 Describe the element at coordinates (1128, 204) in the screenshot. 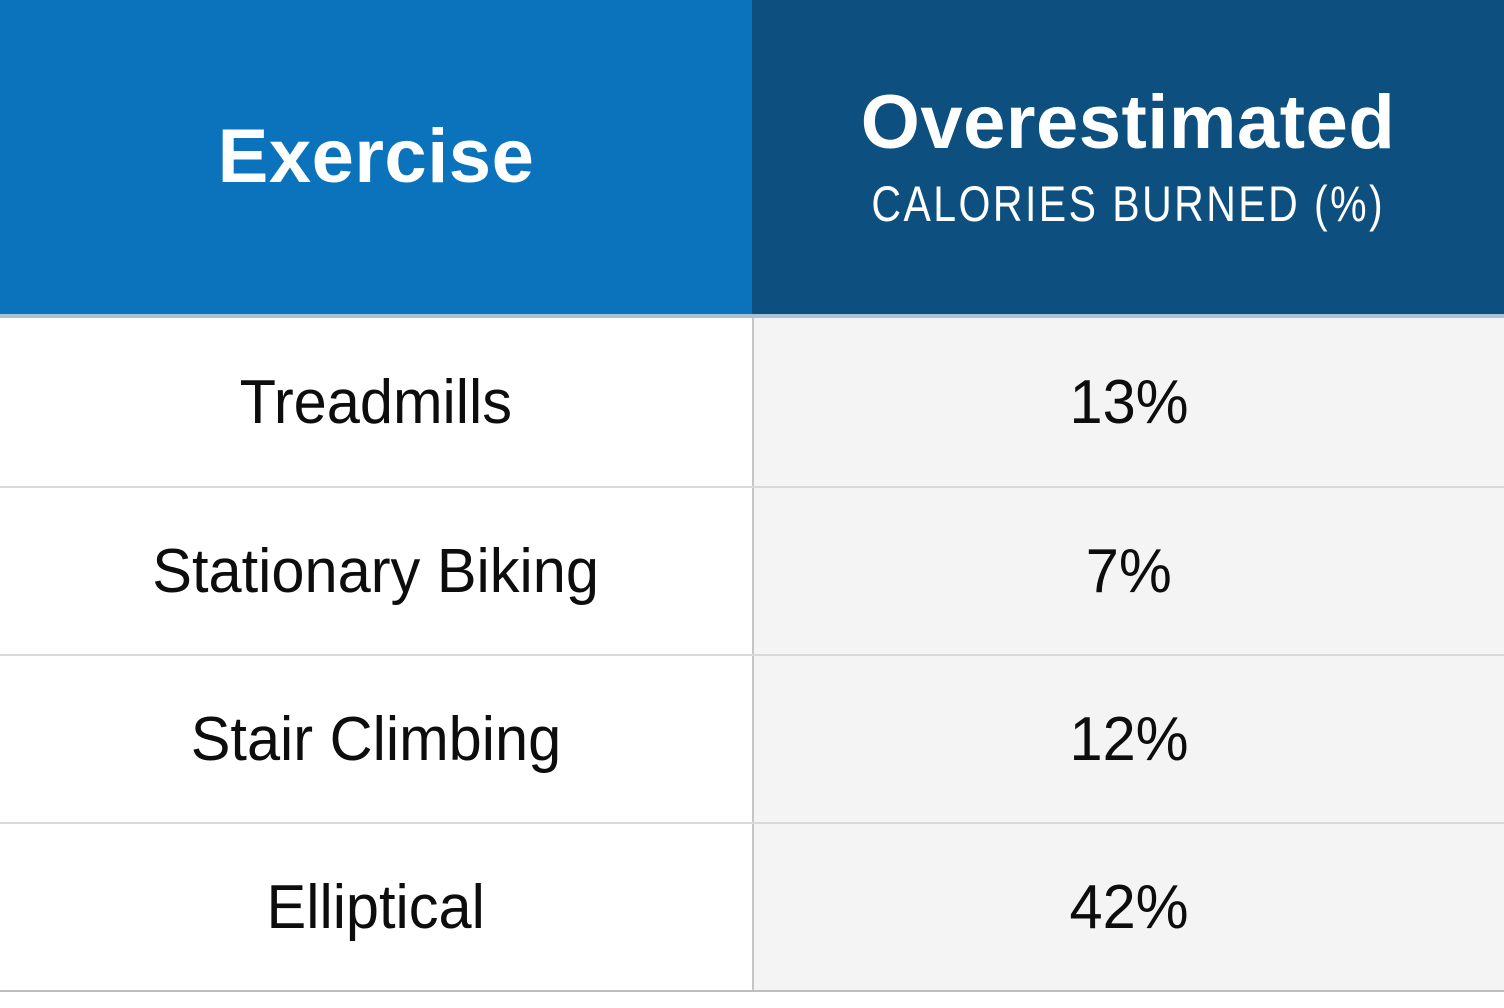

I see `overestimated-header-subtitle: CALORIES BURNED (%)` at that location.